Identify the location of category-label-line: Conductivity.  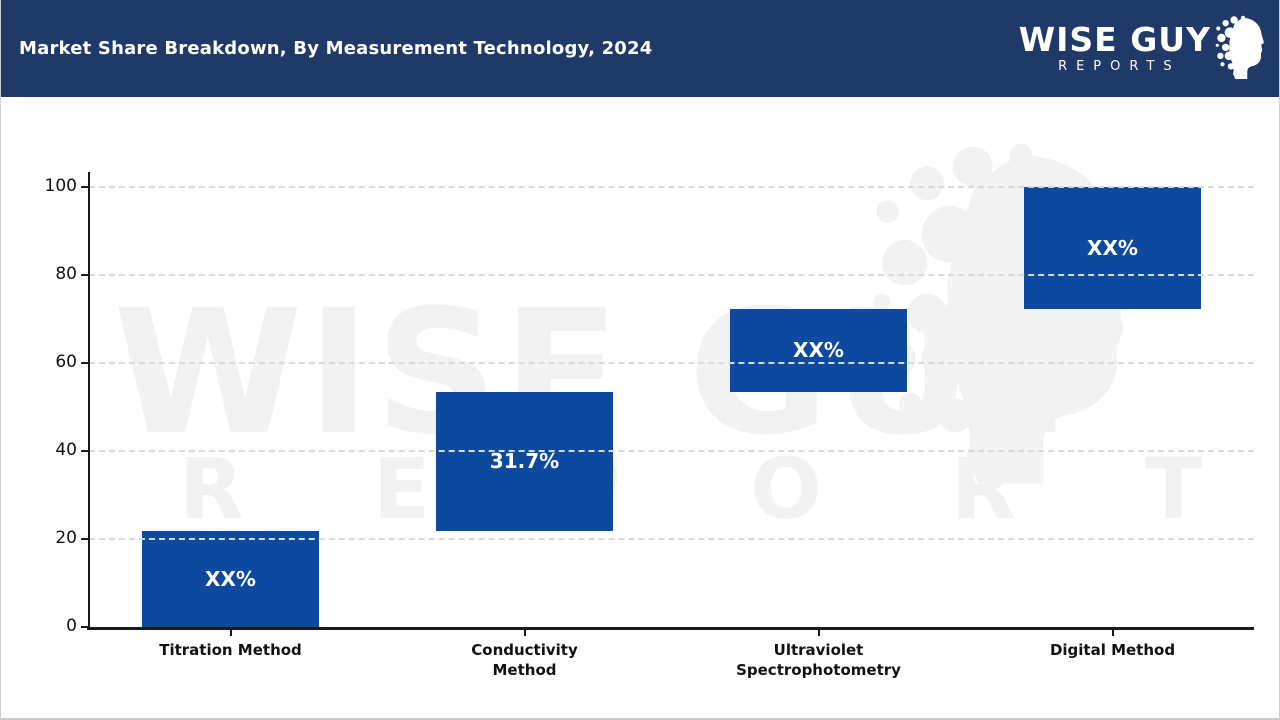
(524, 650).